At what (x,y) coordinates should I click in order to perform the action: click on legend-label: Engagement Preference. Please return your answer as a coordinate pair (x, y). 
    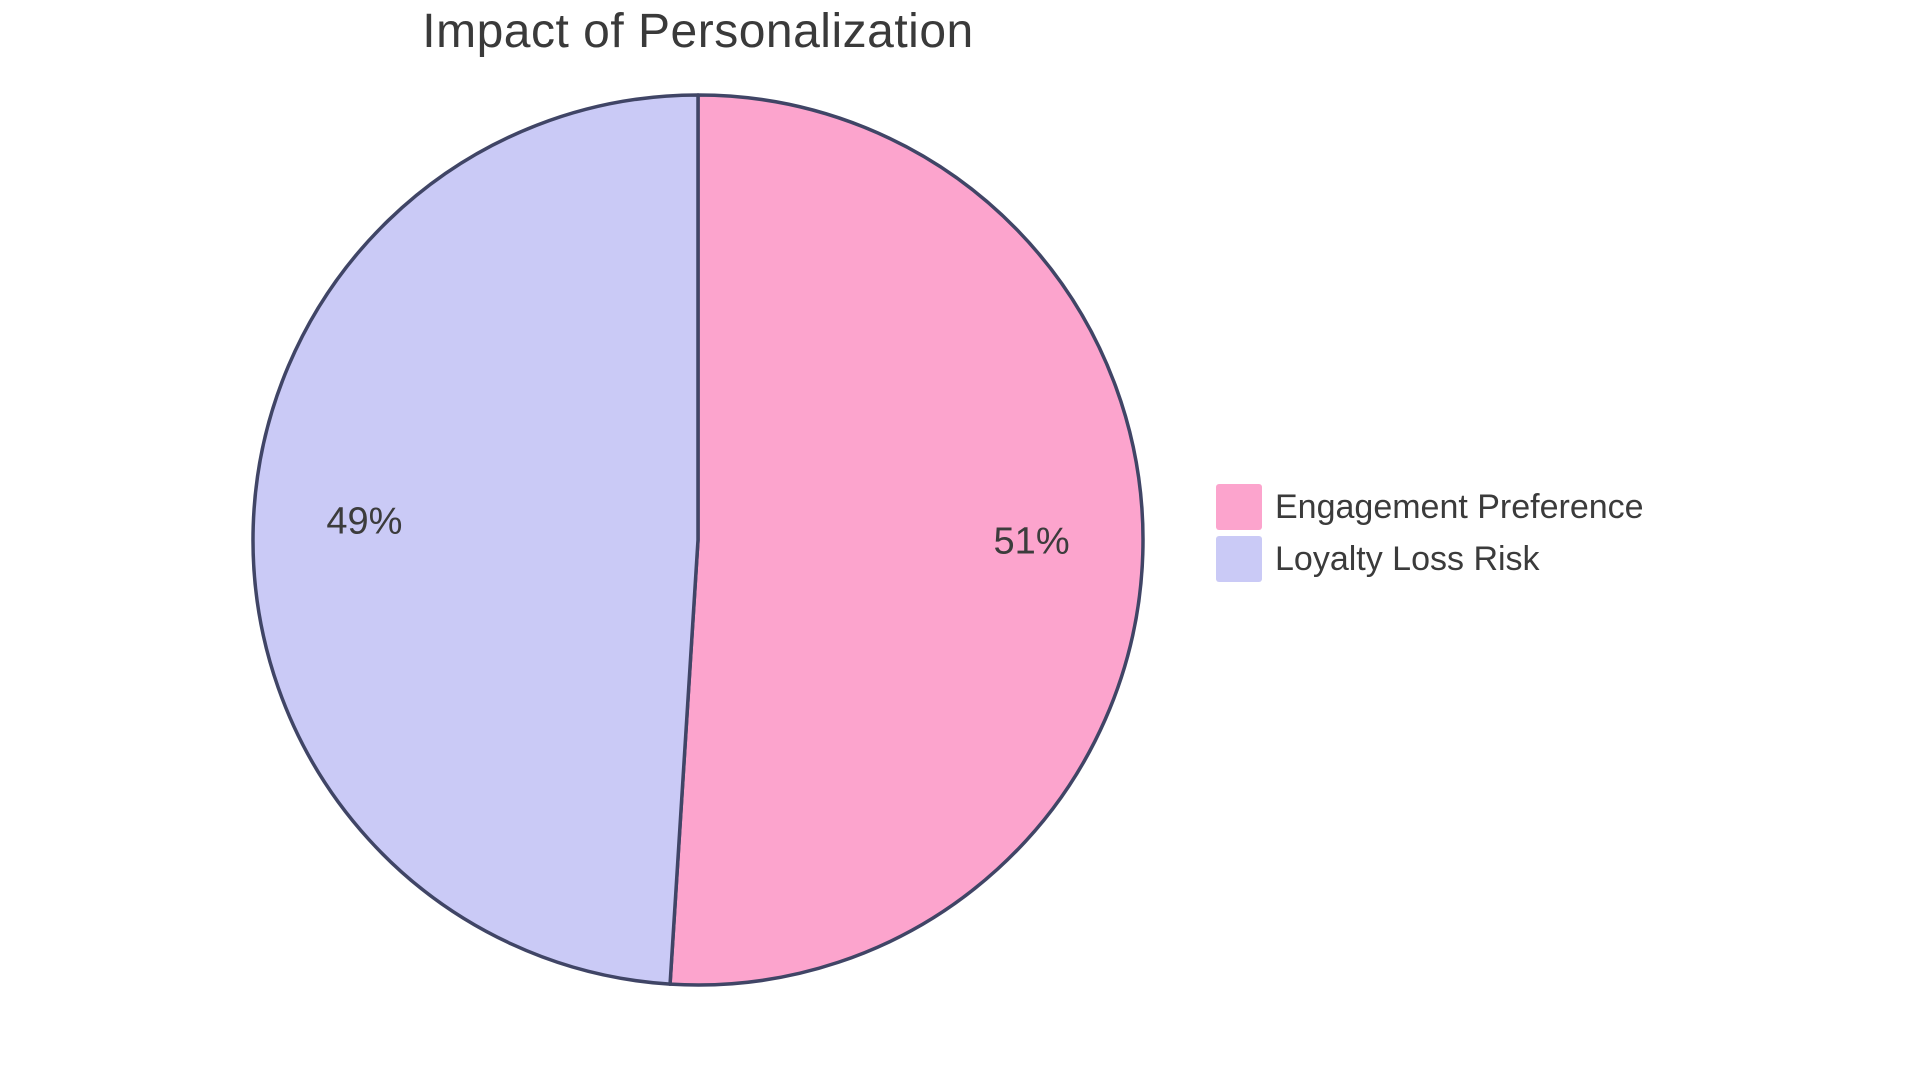
    Looking at the image, I should click on (1459, 506).